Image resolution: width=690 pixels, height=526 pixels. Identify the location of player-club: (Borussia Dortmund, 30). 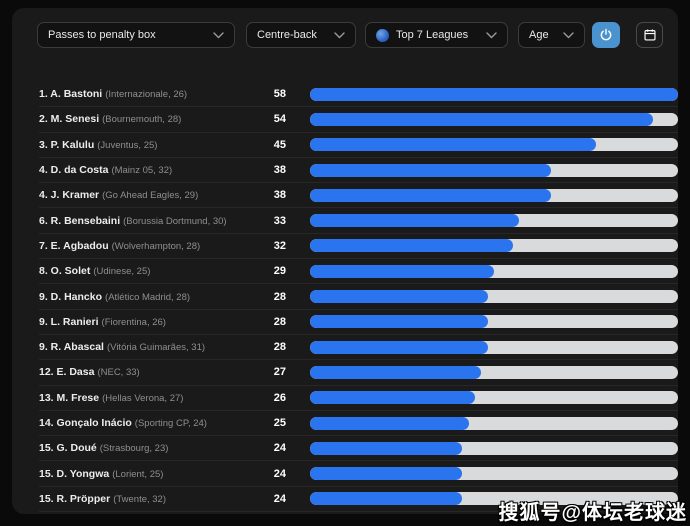
(175, 221).